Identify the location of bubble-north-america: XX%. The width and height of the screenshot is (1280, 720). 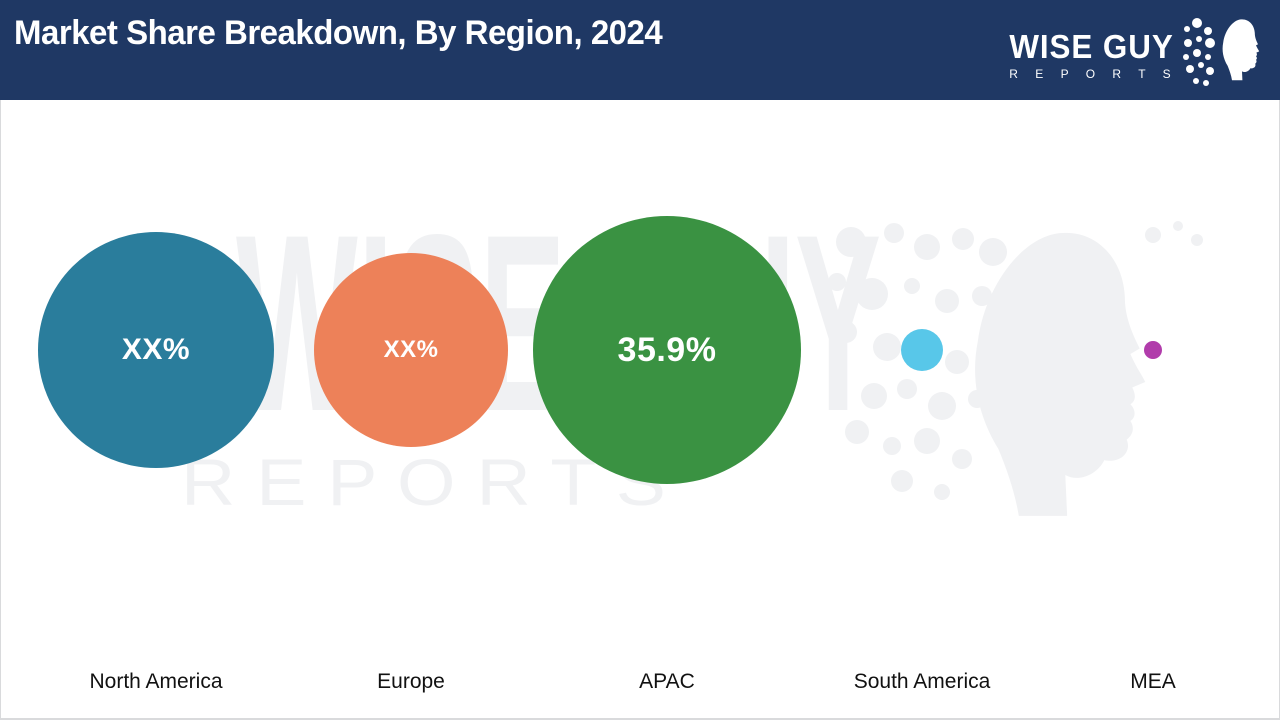
(156, 350).